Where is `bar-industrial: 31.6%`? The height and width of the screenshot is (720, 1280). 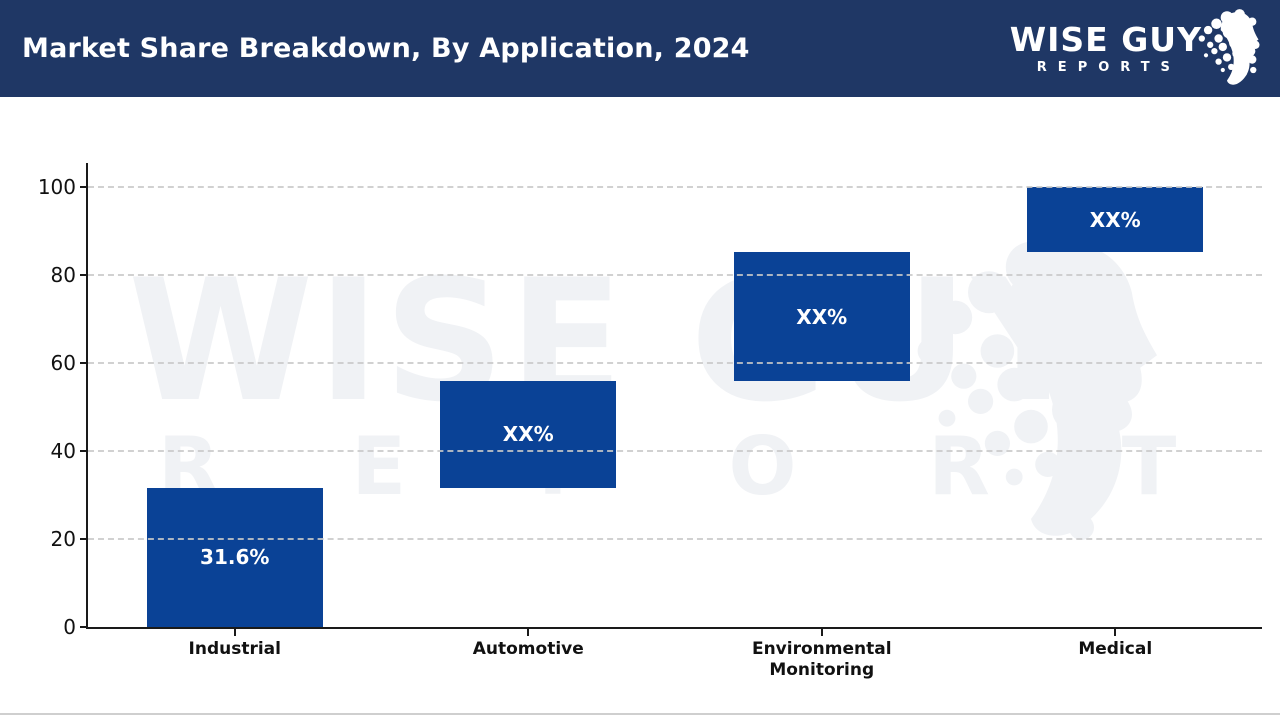
bar-industrial: 31.6% is located at coordinates (234, 557).